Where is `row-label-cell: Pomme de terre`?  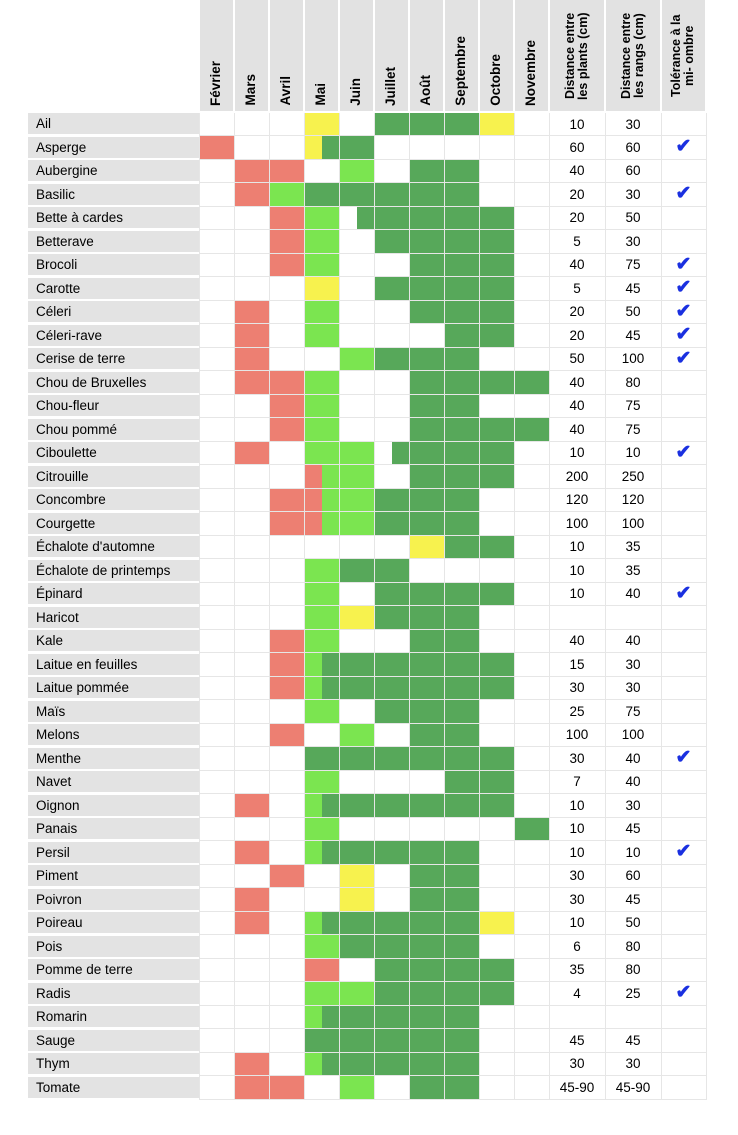
row-label-cell: Pomme de terre is located at coordinates (99, 970).